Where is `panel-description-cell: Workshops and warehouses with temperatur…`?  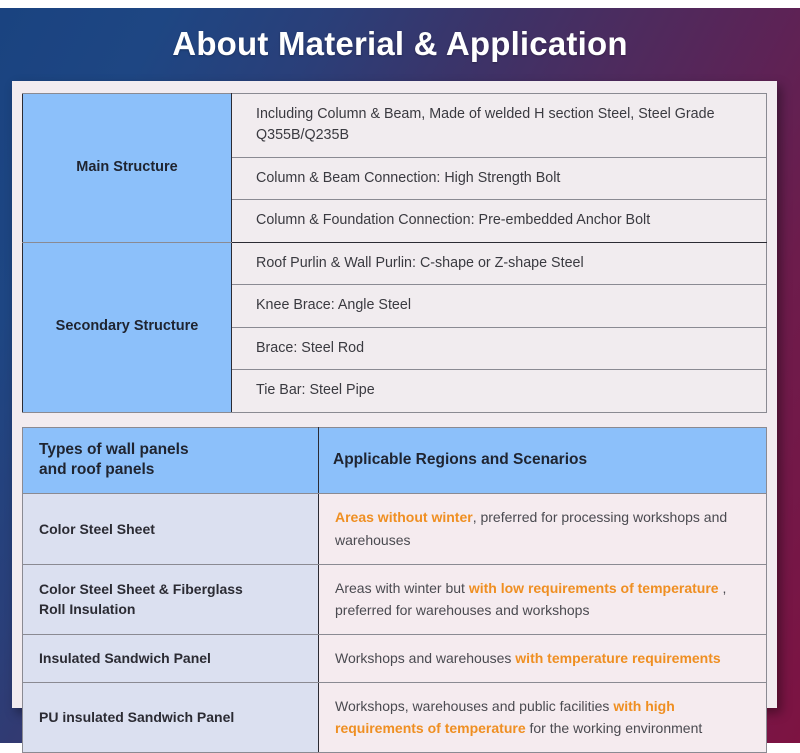
panel-description-cell: Workshops and warehouses with temperatur… is located at coordinates (543, 659).